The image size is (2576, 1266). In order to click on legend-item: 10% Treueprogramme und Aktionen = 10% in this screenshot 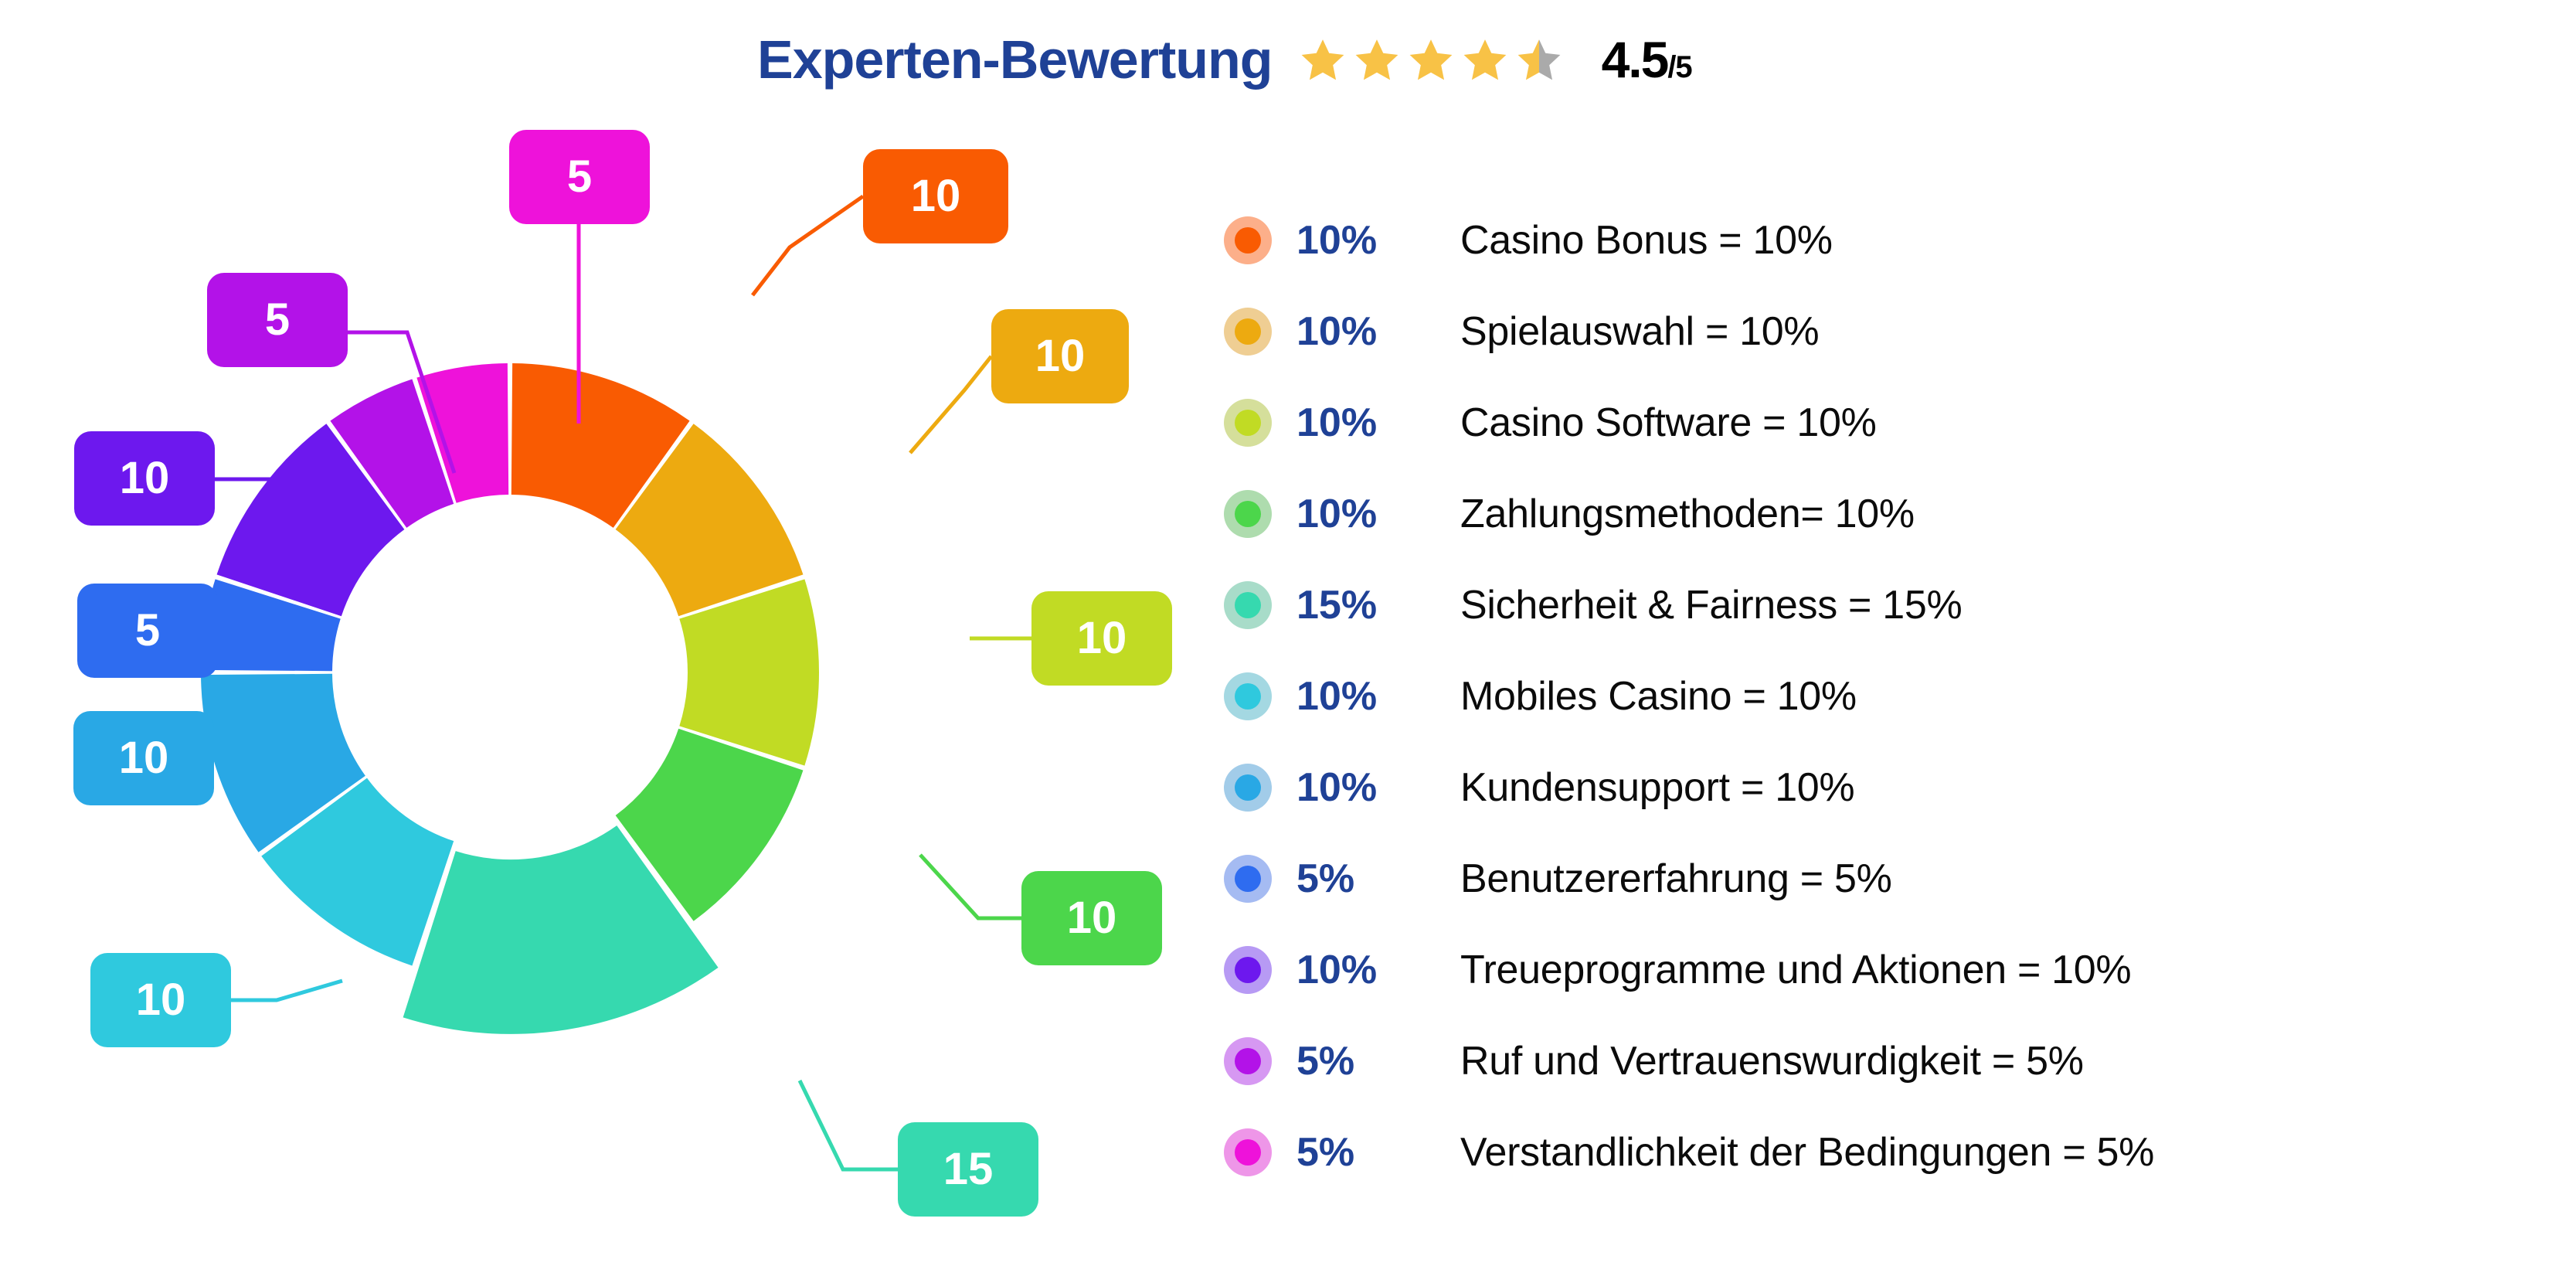, I will do `click(1893, 970)`.